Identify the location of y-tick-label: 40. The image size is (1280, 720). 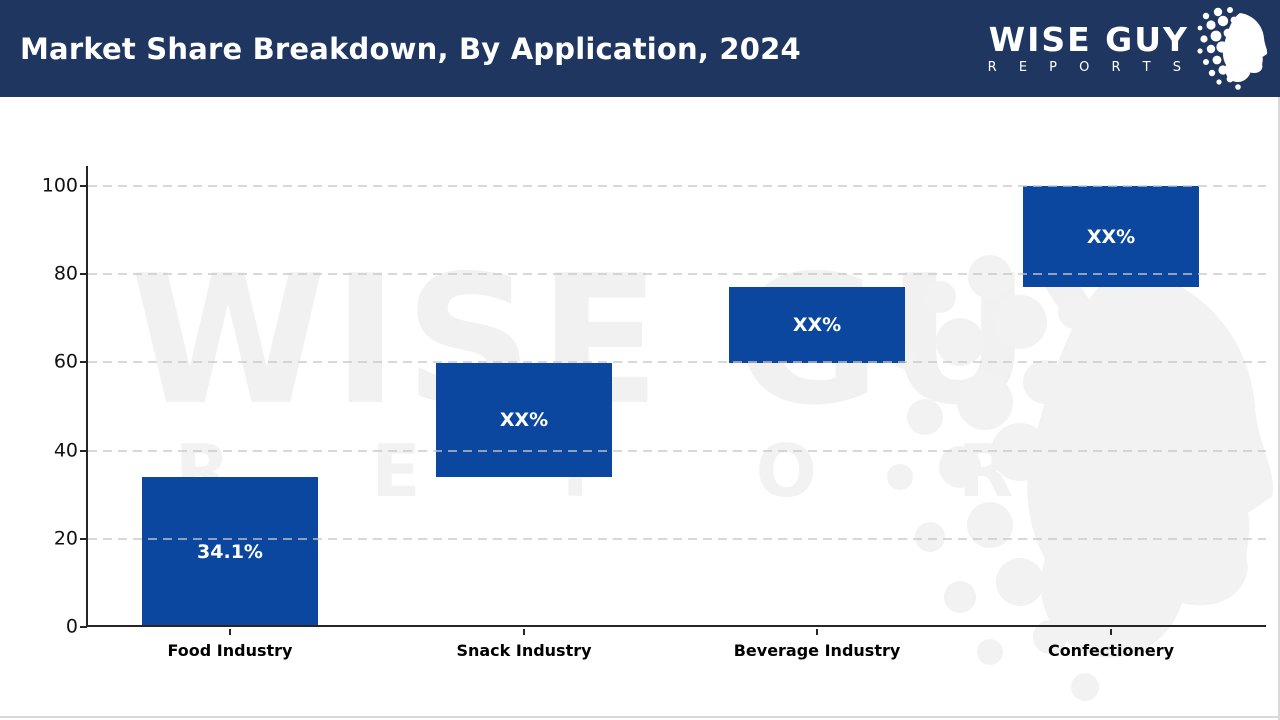
(65, 450).